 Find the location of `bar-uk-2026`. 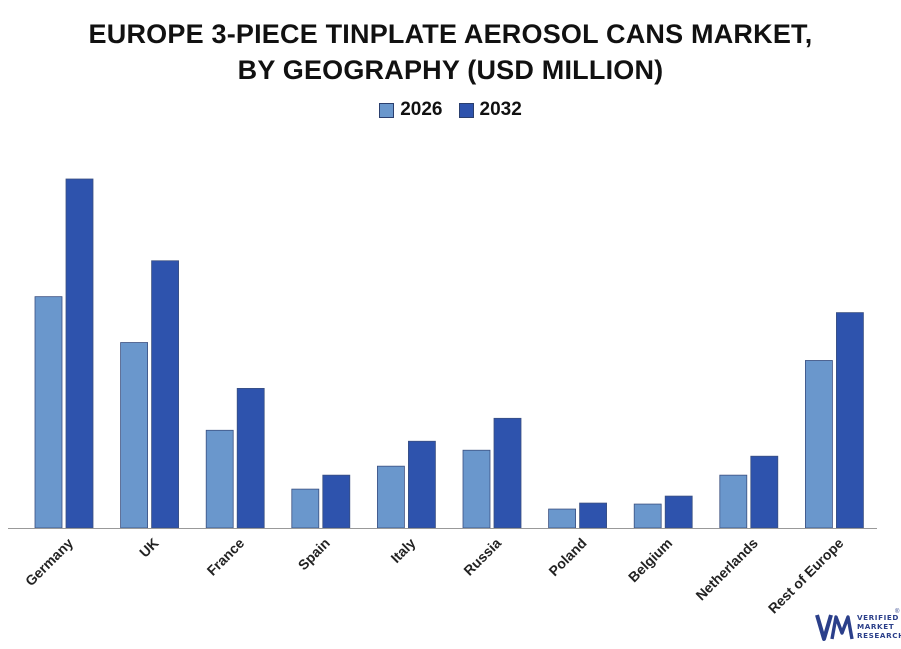

bar-uk-2026 is located at coordinates (134, 435).